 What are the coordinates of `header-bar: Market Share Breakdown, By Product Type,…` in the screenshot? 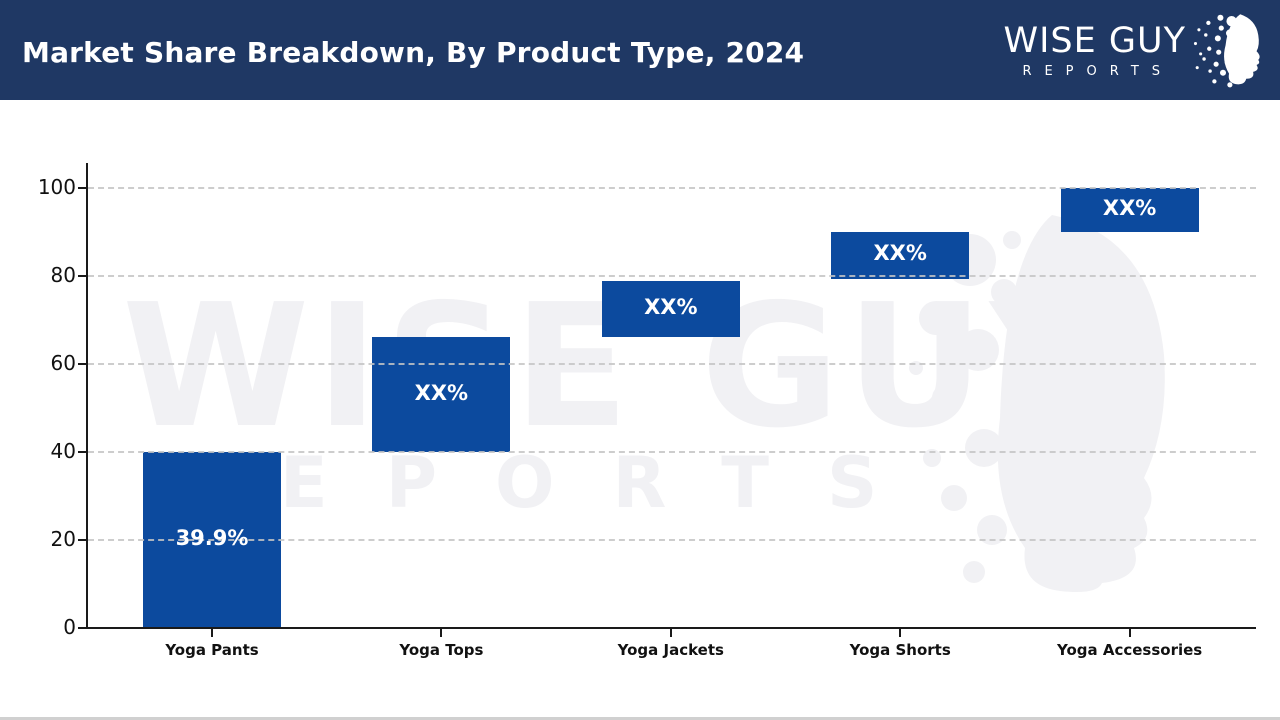 It's located at (640, 50).